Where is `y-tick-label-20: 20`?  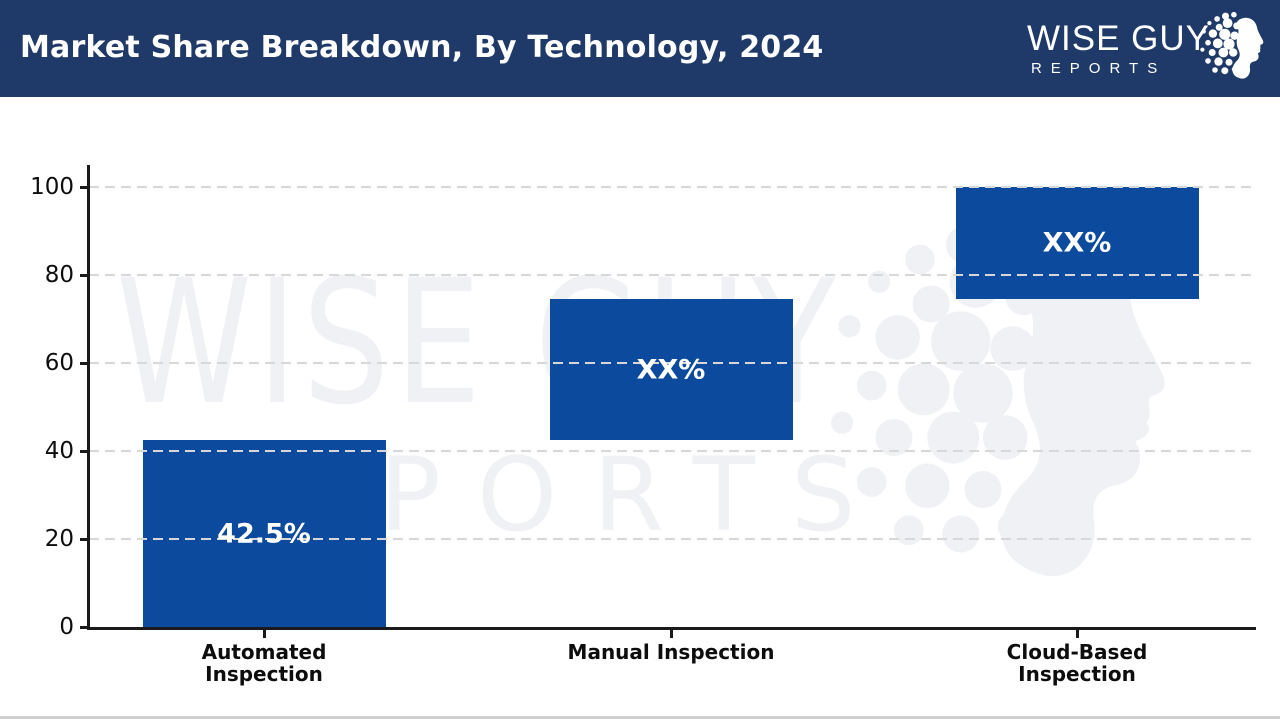
y-tick-label-20: 20 is located at coordinates (59, 539).